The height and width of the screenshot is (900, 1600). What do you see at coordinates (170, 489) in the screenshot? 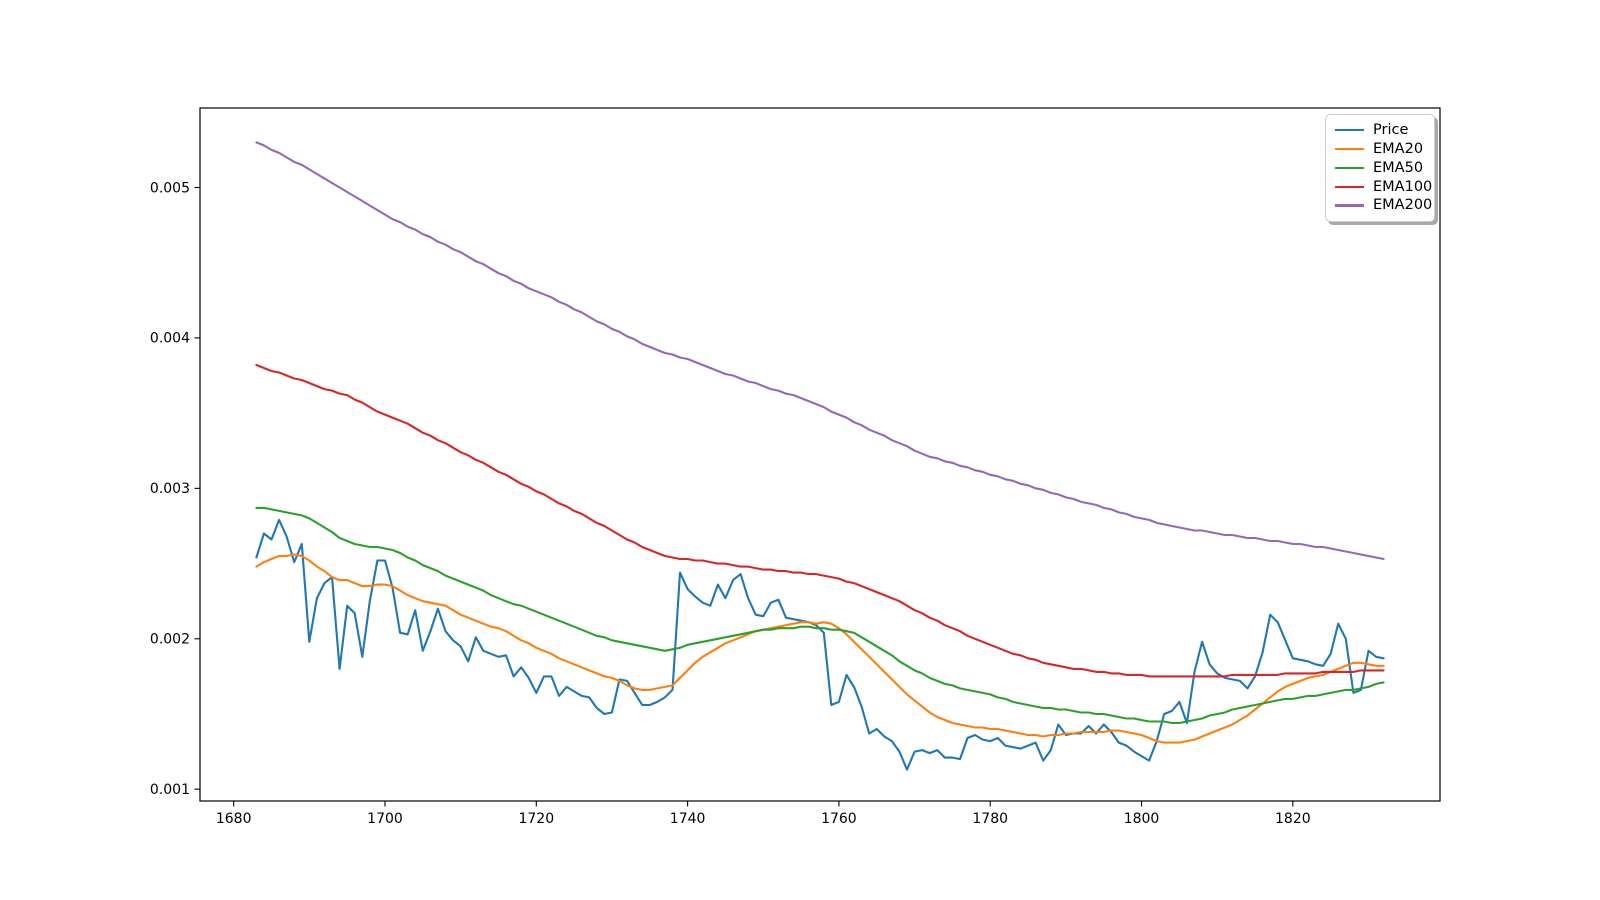
I see `y-tick-label-0.003: 0.003` at bounding box center [170, 489].